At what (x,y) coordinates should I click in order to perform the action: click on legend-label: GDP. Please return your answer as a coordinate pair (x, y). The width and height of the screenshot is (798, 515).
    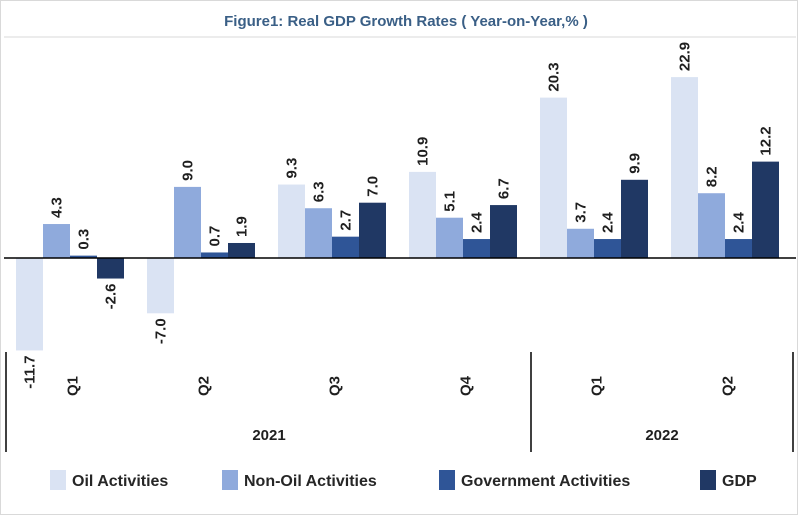
    Looking at the image, I should click on (739, 481).